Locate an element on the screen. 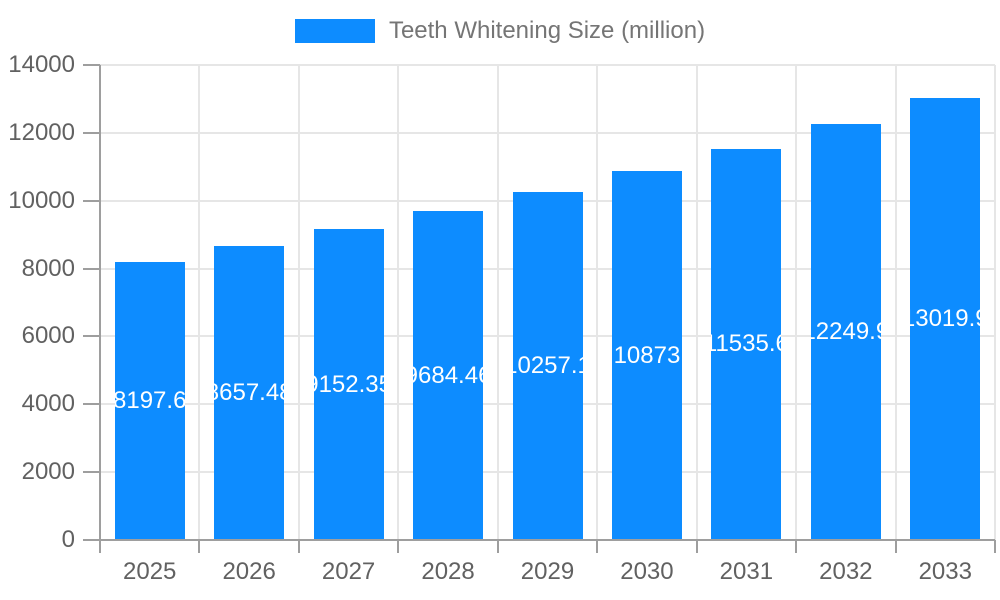 The width and height of the screenshot is (1000, 600). y-axis-line is located at coordinates (100, 309).